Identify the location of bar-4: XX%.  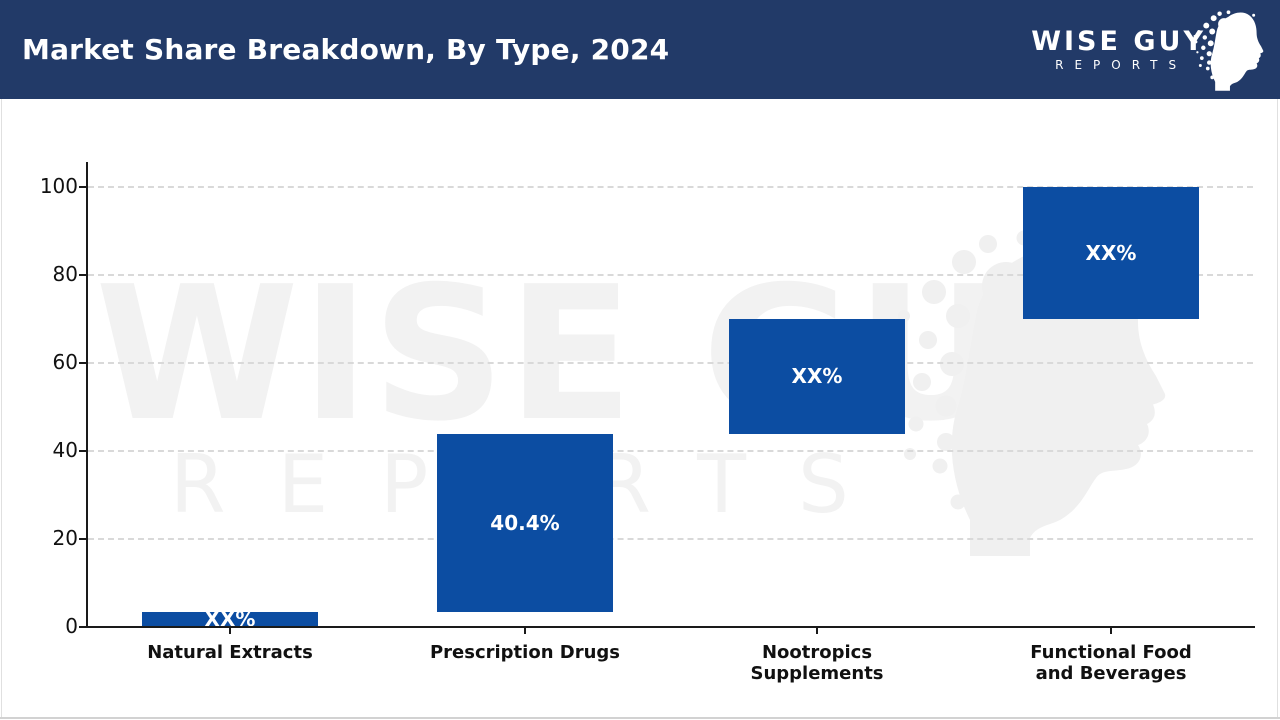
(1111, 253).